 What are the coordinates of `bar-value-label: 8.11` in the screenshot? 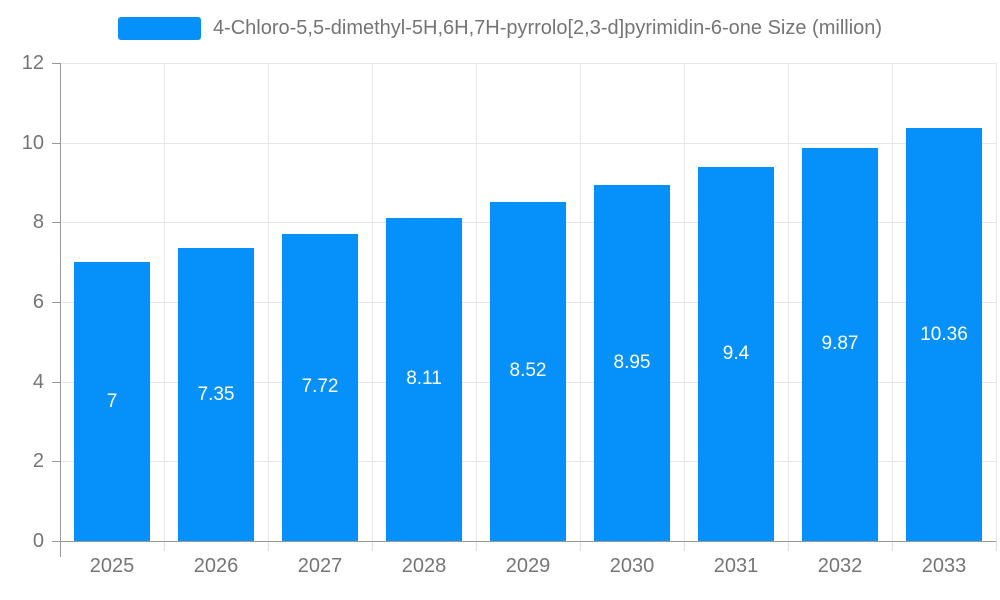 It's located at (424, 379).